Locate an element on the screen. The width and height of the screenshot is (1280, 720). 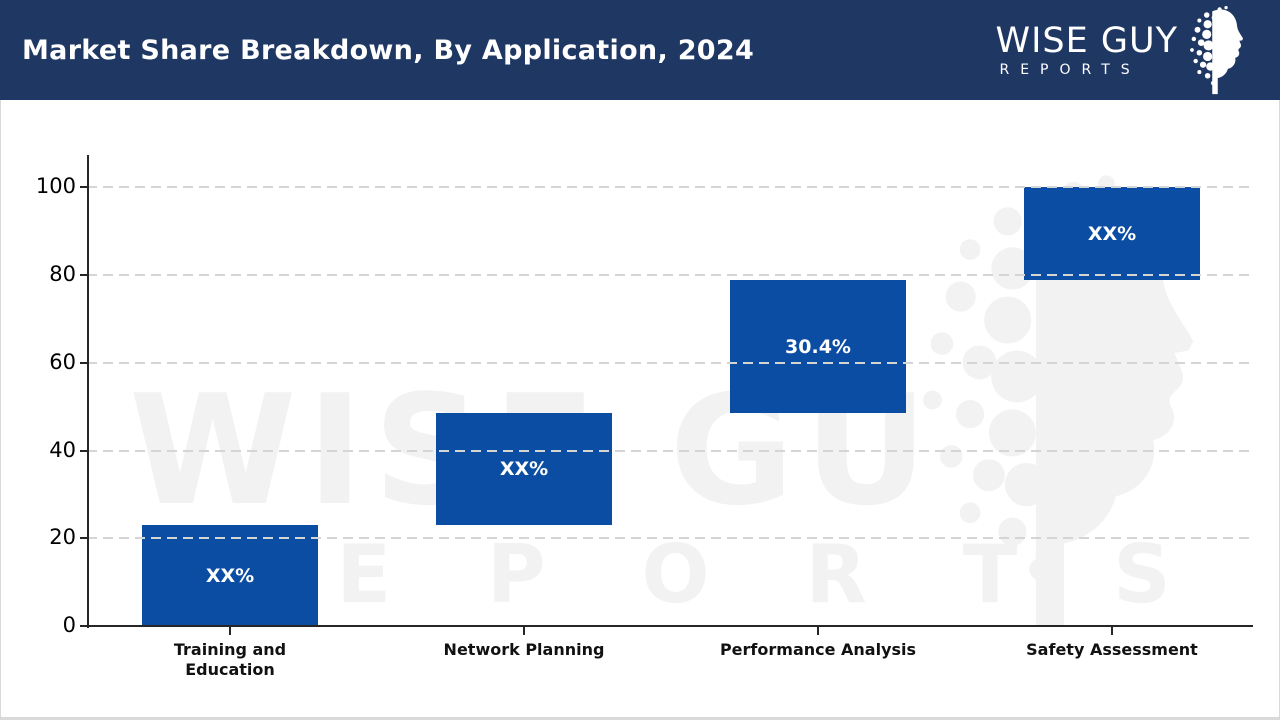
bar-value-label: 30.4% is located at coordinates (818, 346).